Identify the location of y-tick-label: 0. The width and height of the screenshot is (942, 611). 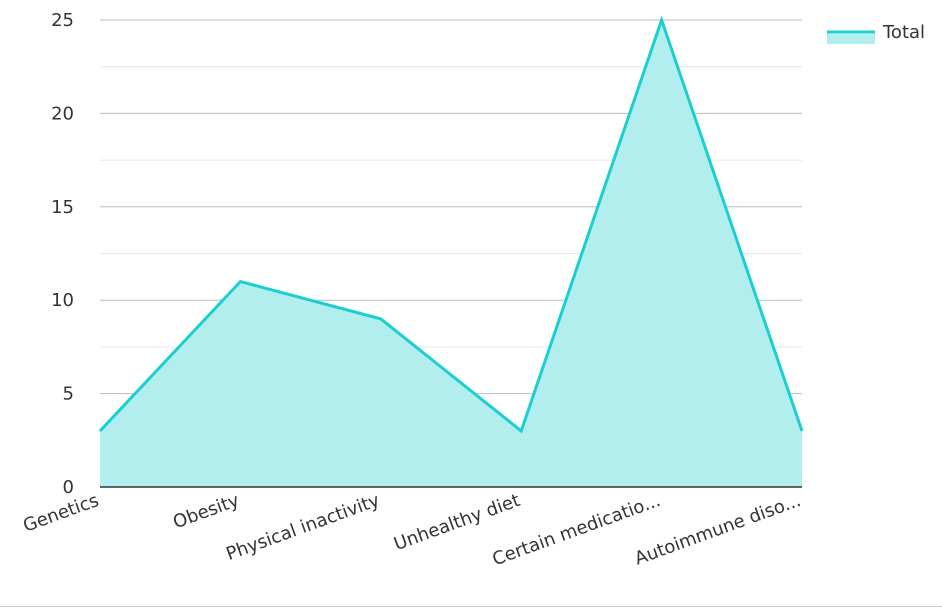
(68, 487).